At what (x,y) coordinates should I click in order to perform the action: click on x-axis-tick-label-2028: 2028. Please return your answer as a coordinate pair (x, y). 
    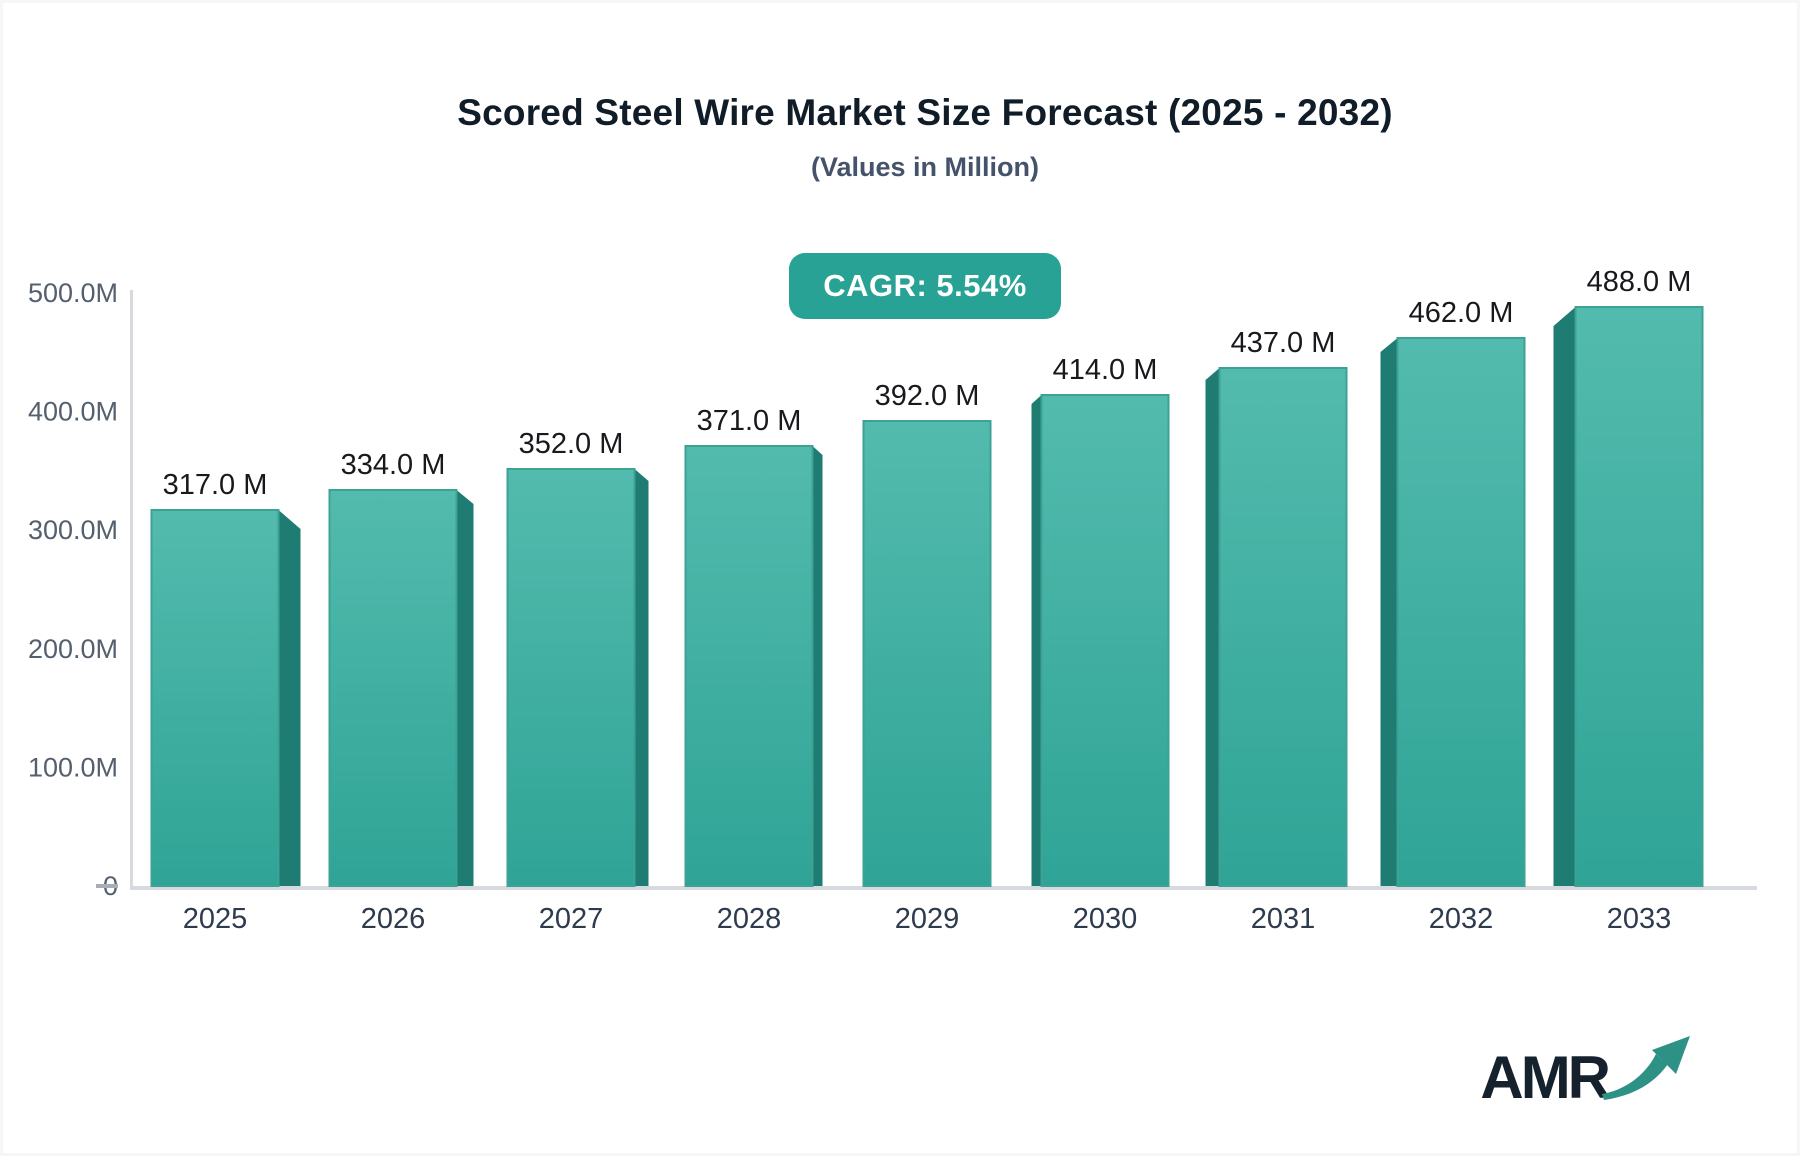
    Looking at the image, I should click on (749, 919).